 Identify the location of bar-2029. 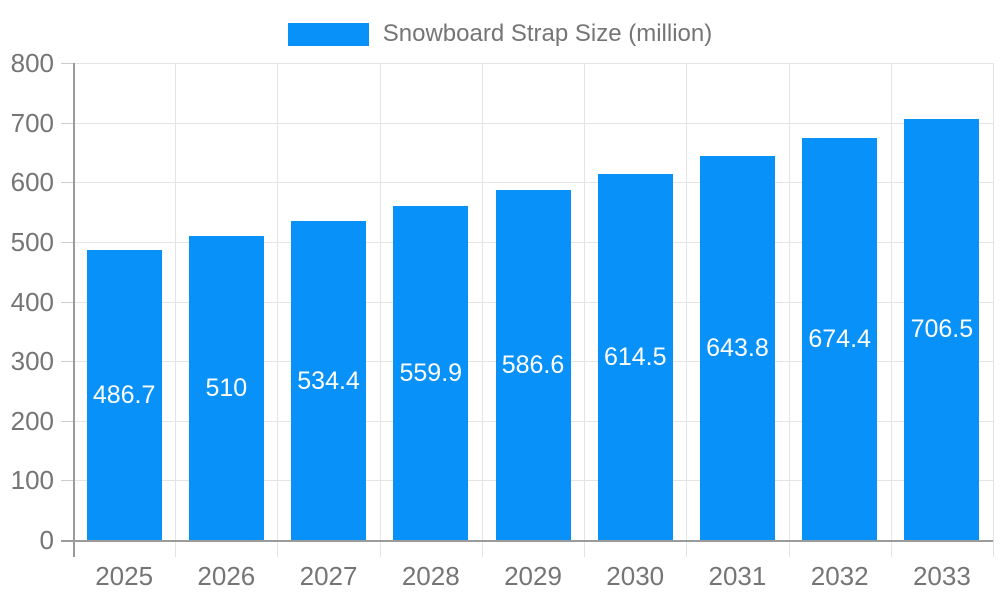
(533, 365).